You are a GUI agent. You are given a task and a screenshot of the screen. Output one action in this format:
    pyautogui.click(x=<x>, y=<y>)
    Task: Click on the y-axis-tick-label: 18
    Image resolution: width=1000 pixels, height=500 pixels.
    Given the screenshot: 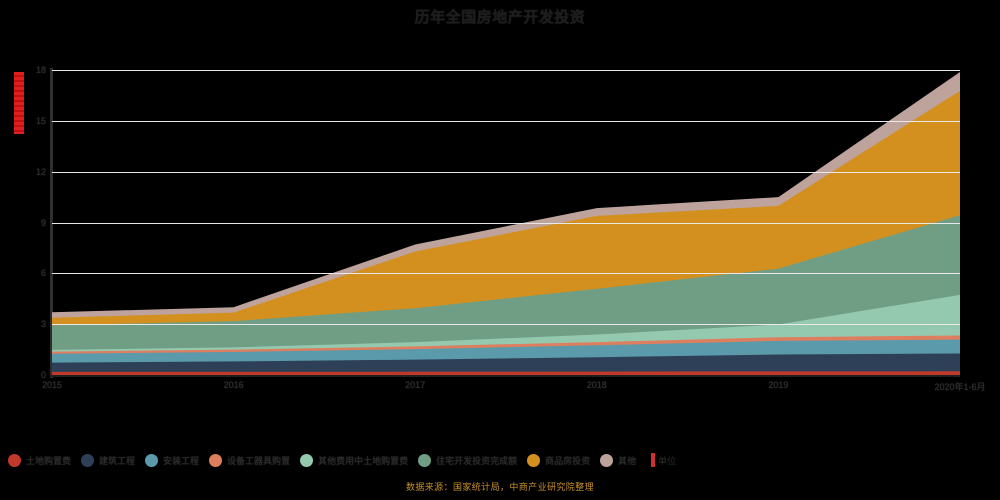 What is the action you would take?
    pyautogui.click(x=40, y=70)
    